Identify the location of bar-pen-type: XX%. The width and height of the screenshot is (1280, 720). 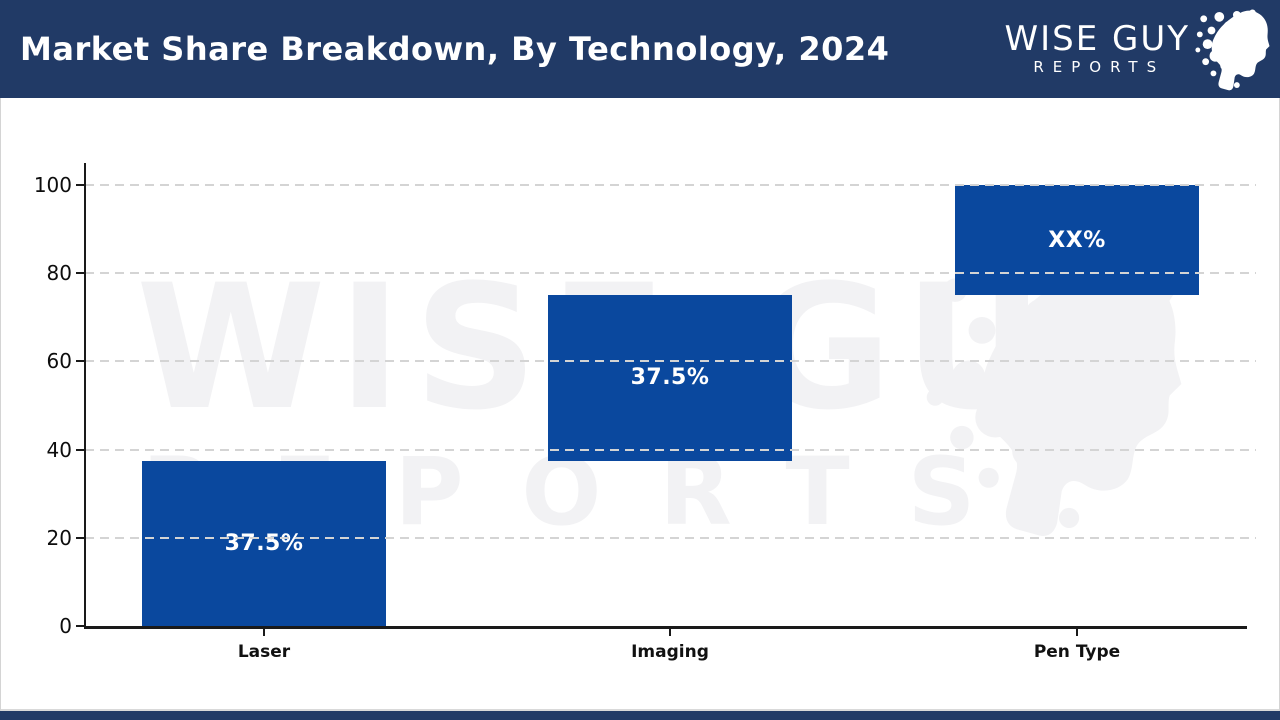
(1077, 240).